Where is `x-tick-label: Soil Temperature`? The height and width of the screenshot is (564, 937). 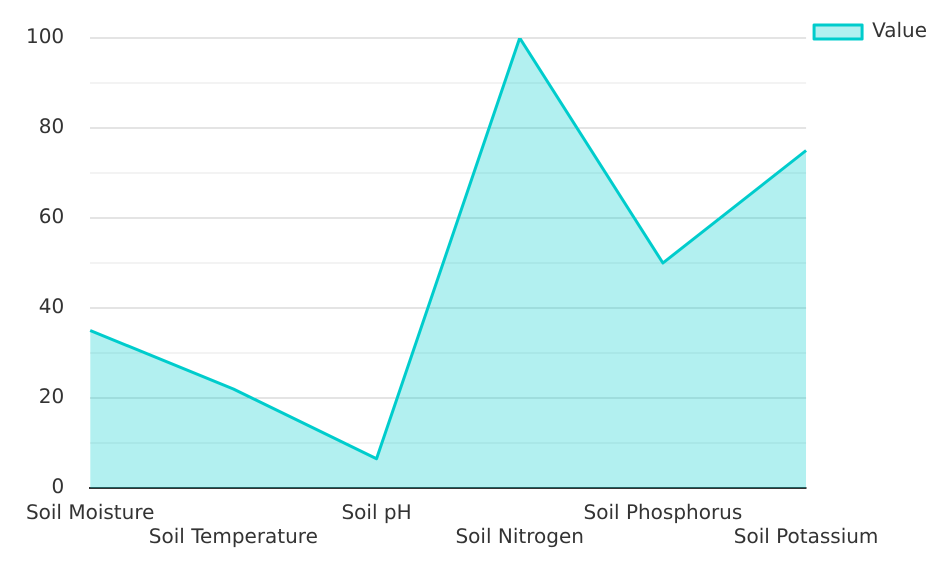 x-tick-label: Soil Temperature is located at coordinates (233, 536).